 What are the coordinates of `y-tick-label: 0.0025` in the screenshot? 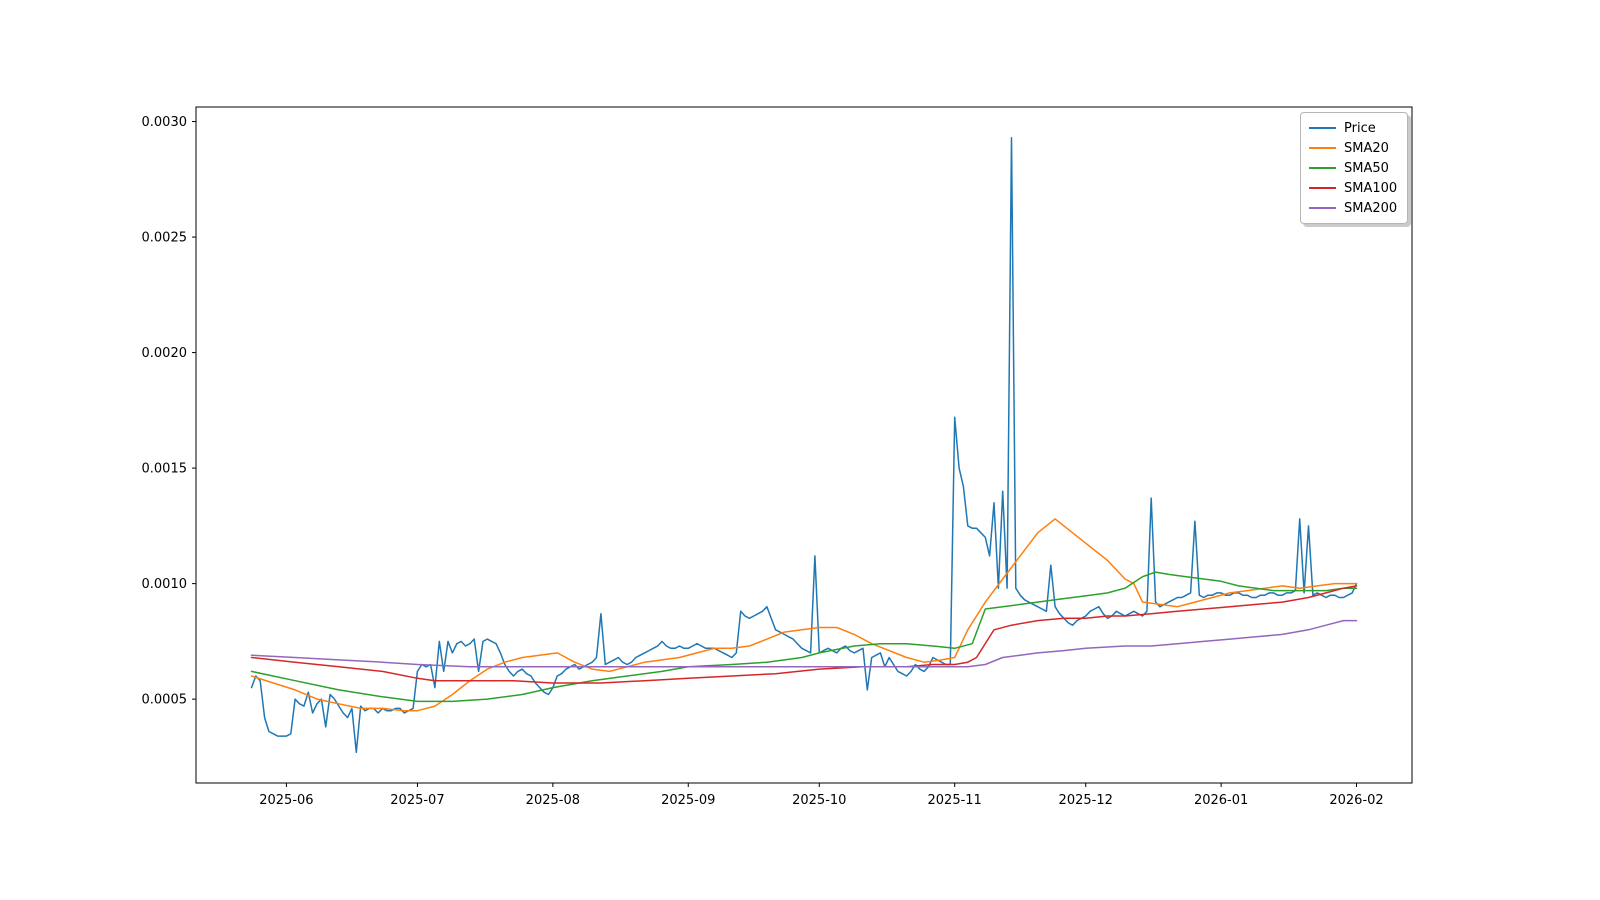 It's located at (165, 238).